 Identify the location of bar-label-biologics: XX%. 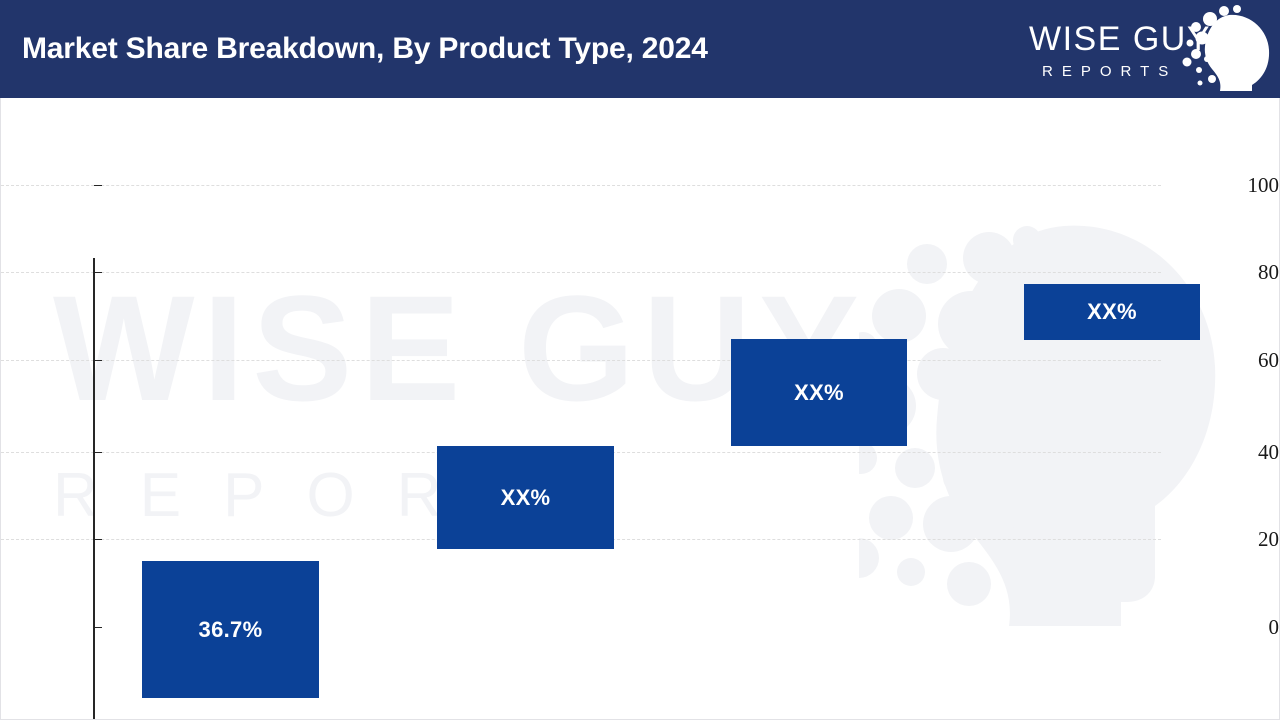
(819, 392).